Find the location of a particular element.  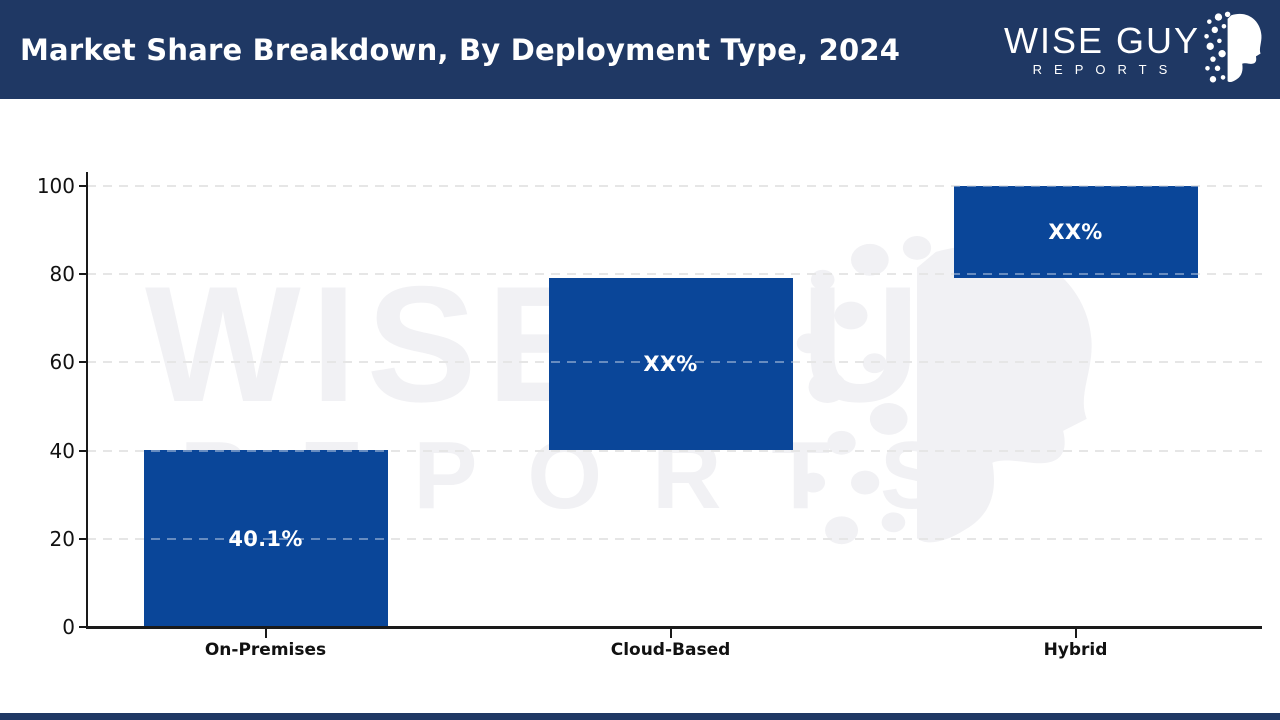

y-tick-label: 0 is located at coordinates (68, 627).